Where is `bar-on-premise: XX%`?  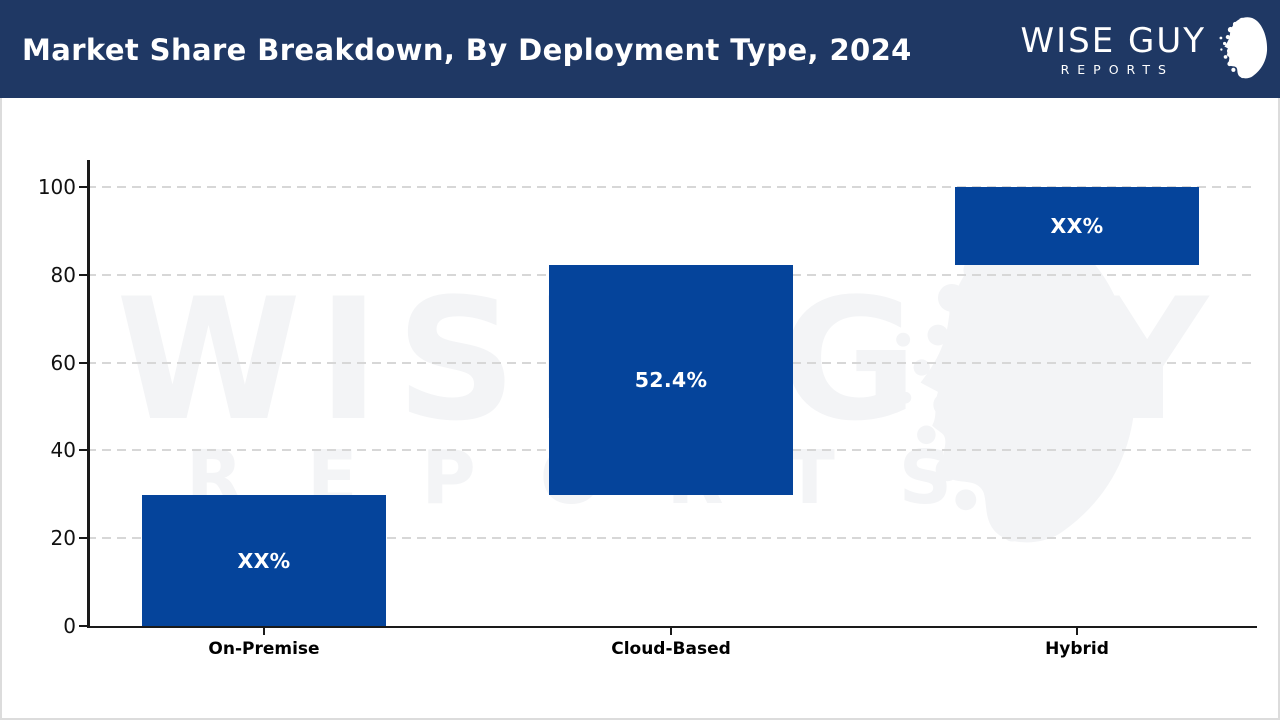
bar-on-premise: XX% is located at coordinates (264, 560).